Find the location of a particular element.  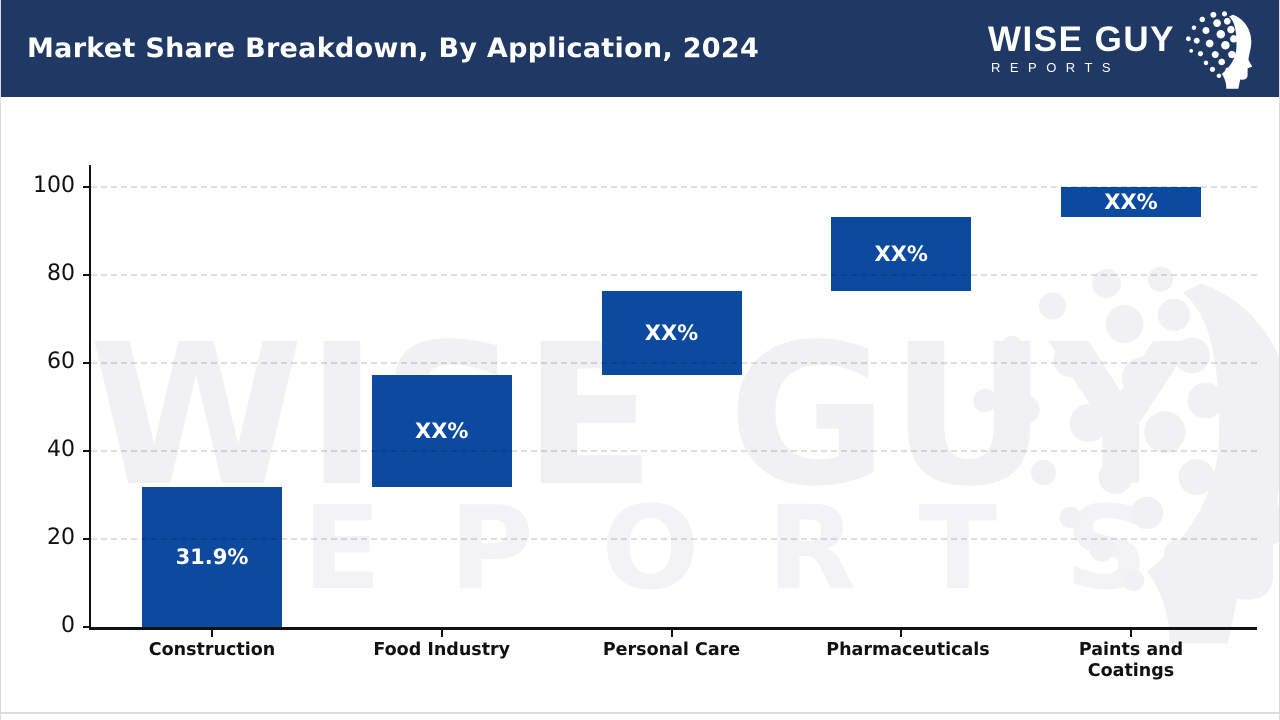

bar-paints-and-coatings: XX% is located at coordinates (1131, 202).